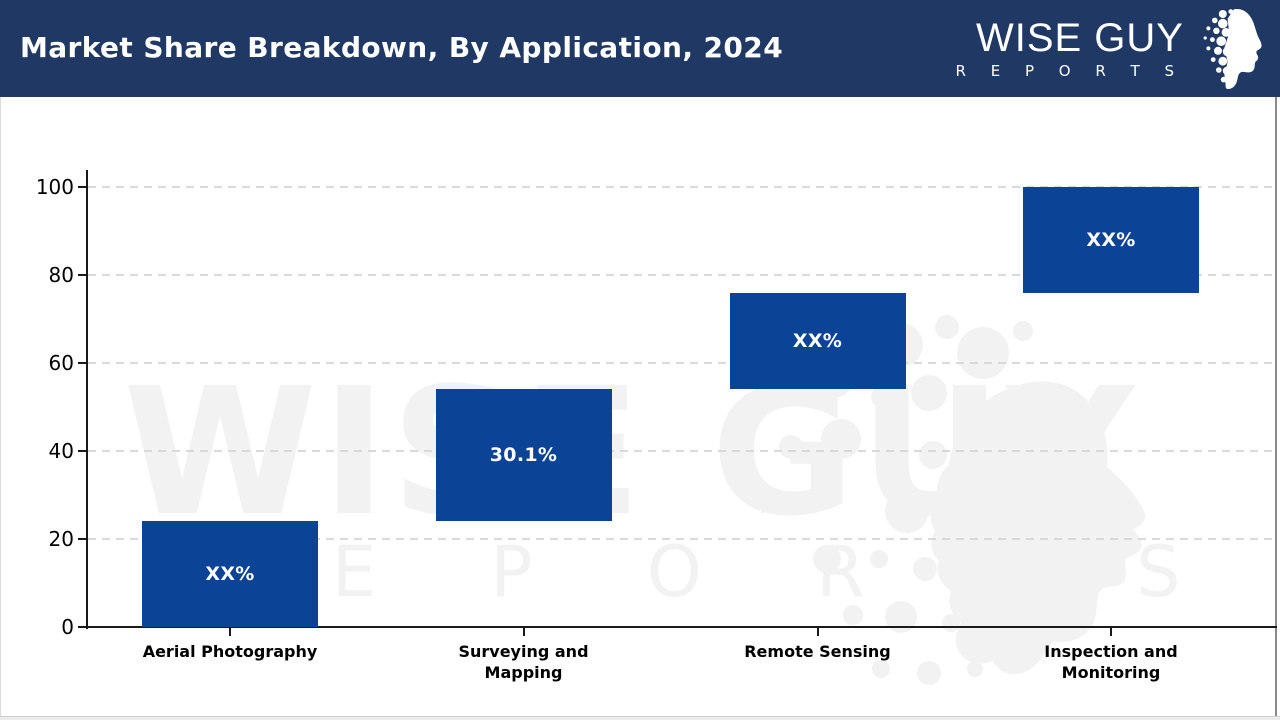  Describe the element at coordinates (230, 651) in the screenshot. I see `x-axis-label-0: Aerial Photography` at that location.